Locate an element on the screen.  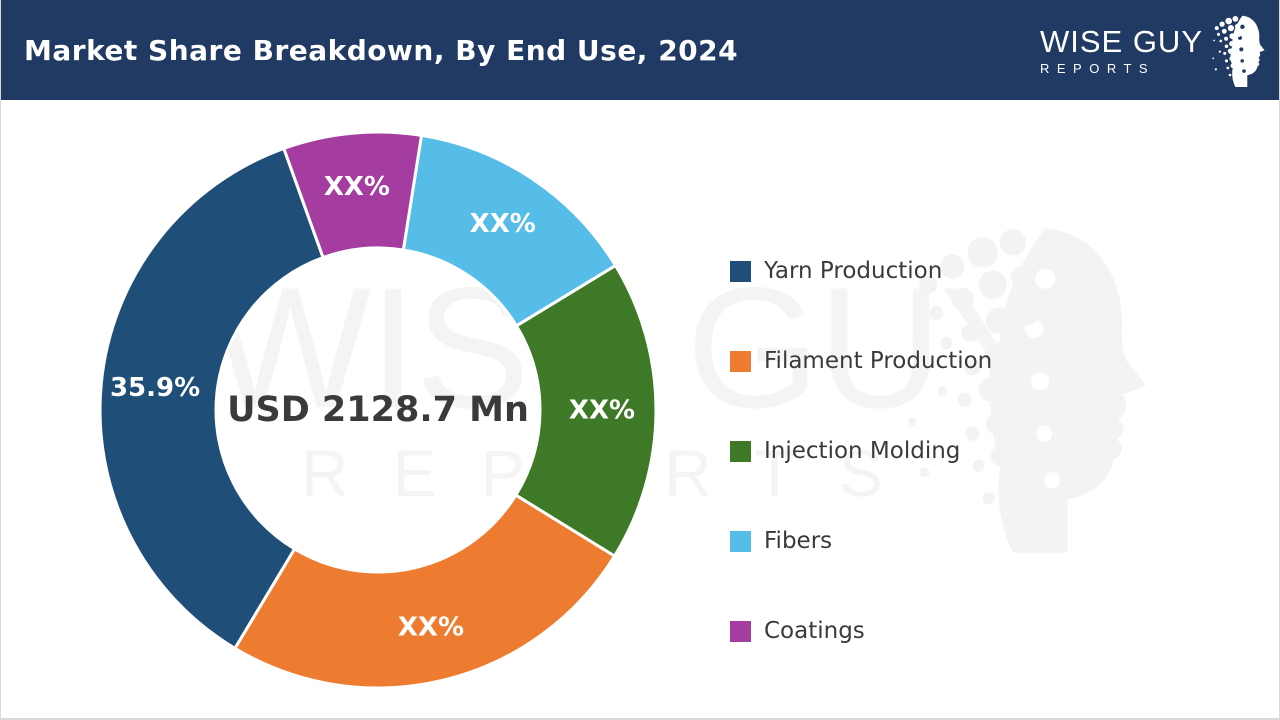
slice-filament-production is located at coordinates (425, 591).